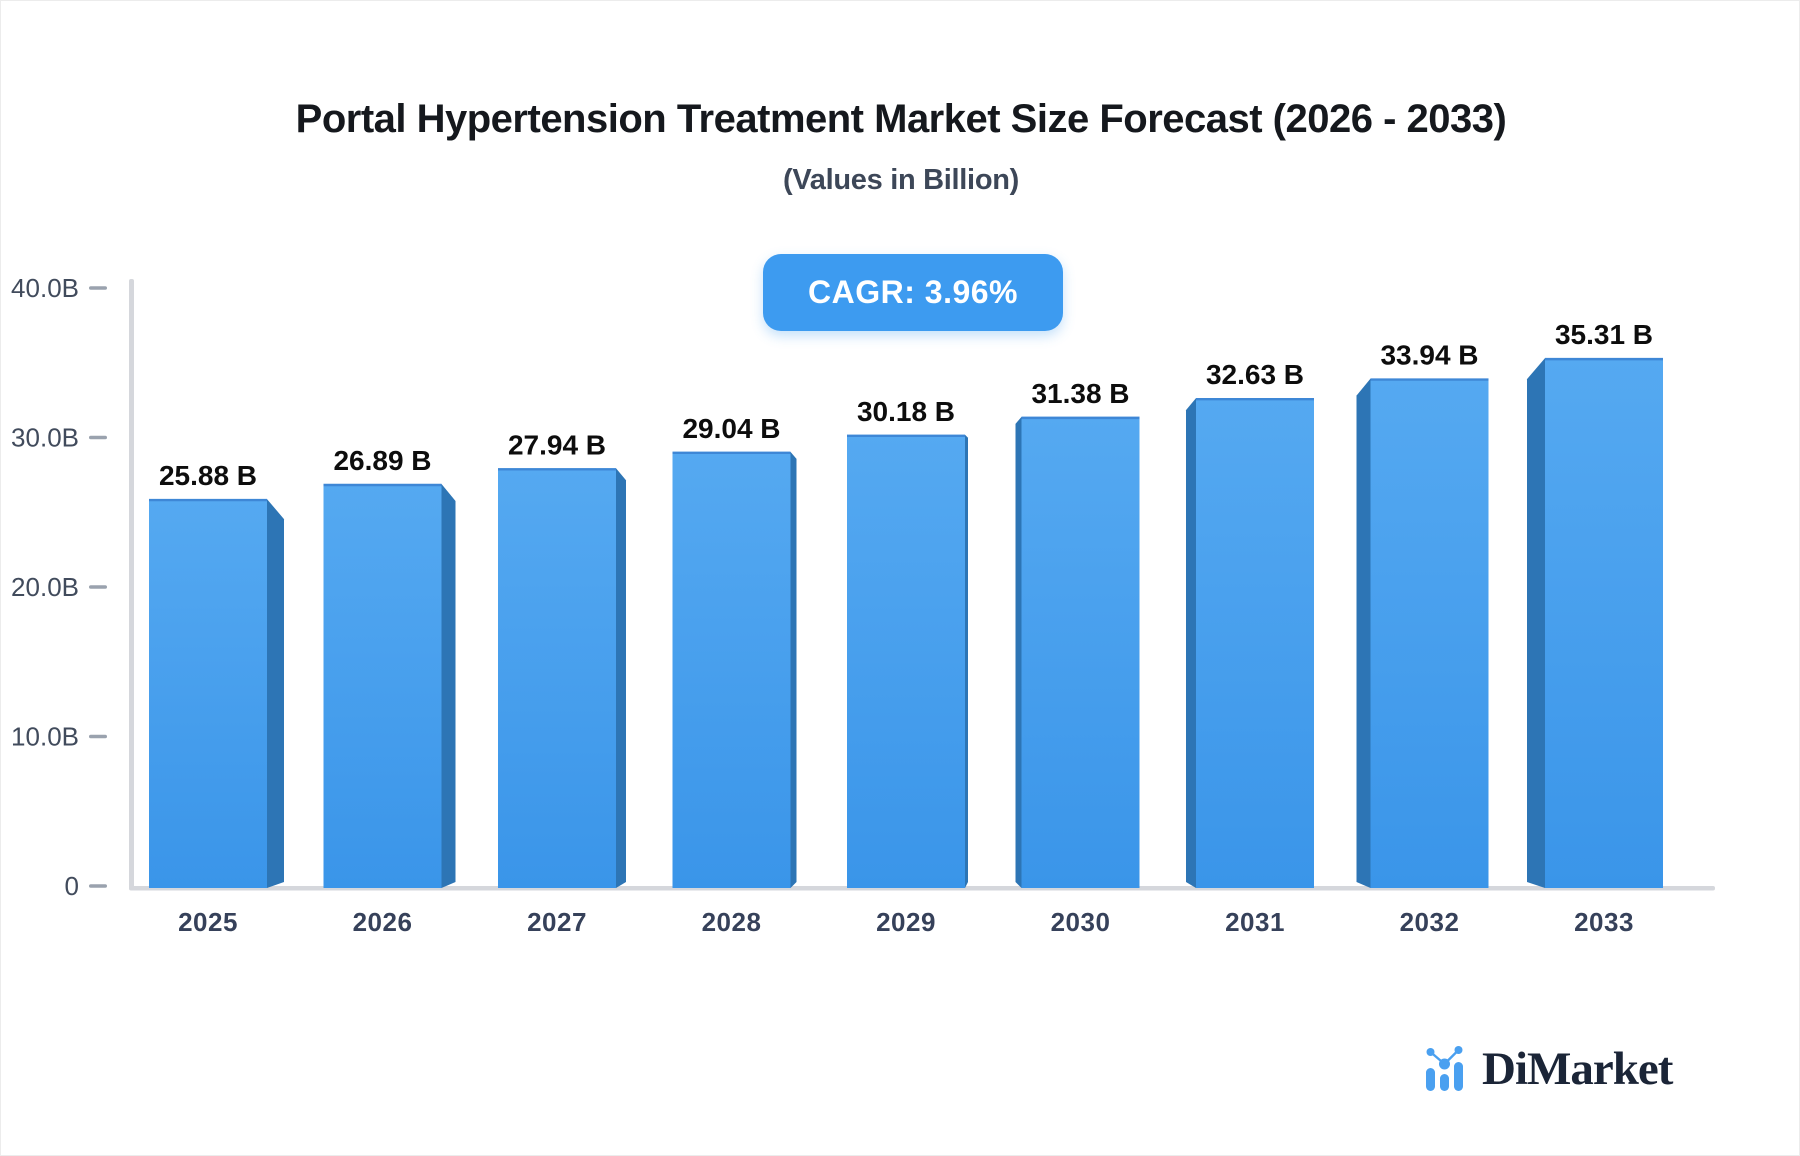 The image size is (1800, 1156). I want to click on y-tick-label: 40.0B, so click(45, 288).